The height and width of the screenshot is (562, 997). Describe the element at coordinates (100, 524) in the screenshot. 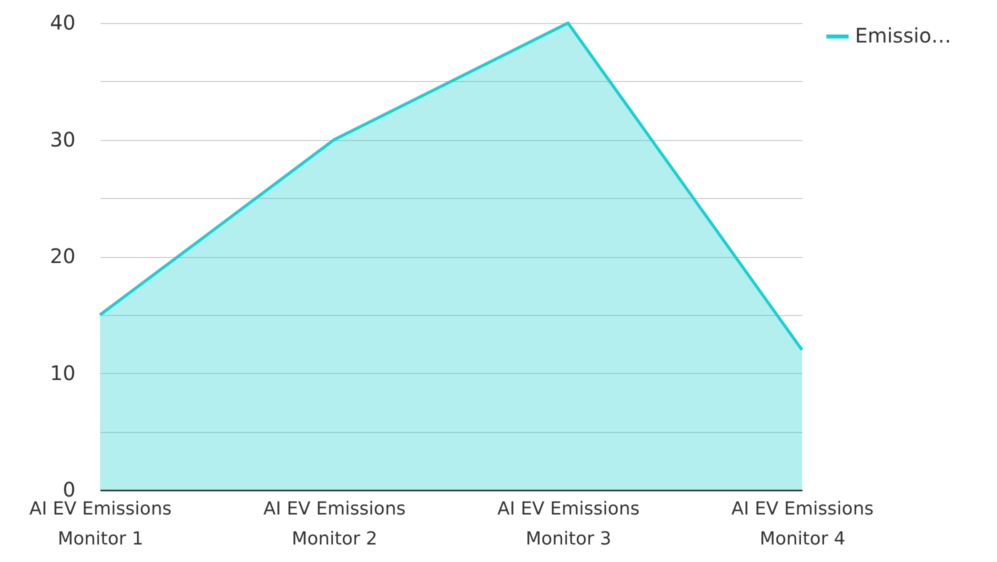

I see `x-tick-label: AI EV Emissions Monitor 1` at that location.